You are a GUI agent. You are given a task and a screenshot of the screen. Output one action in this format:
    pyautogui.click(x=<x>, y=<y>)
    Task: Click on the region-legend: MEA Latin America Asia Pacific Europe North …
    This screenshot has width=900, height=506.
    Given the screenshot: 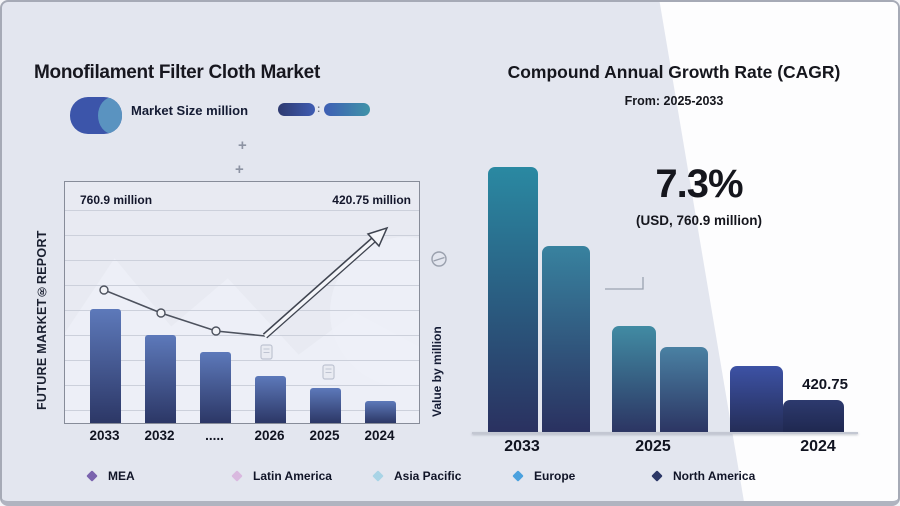 What is the action you would take?
    pyautogui.click(x=450, y=478)
    